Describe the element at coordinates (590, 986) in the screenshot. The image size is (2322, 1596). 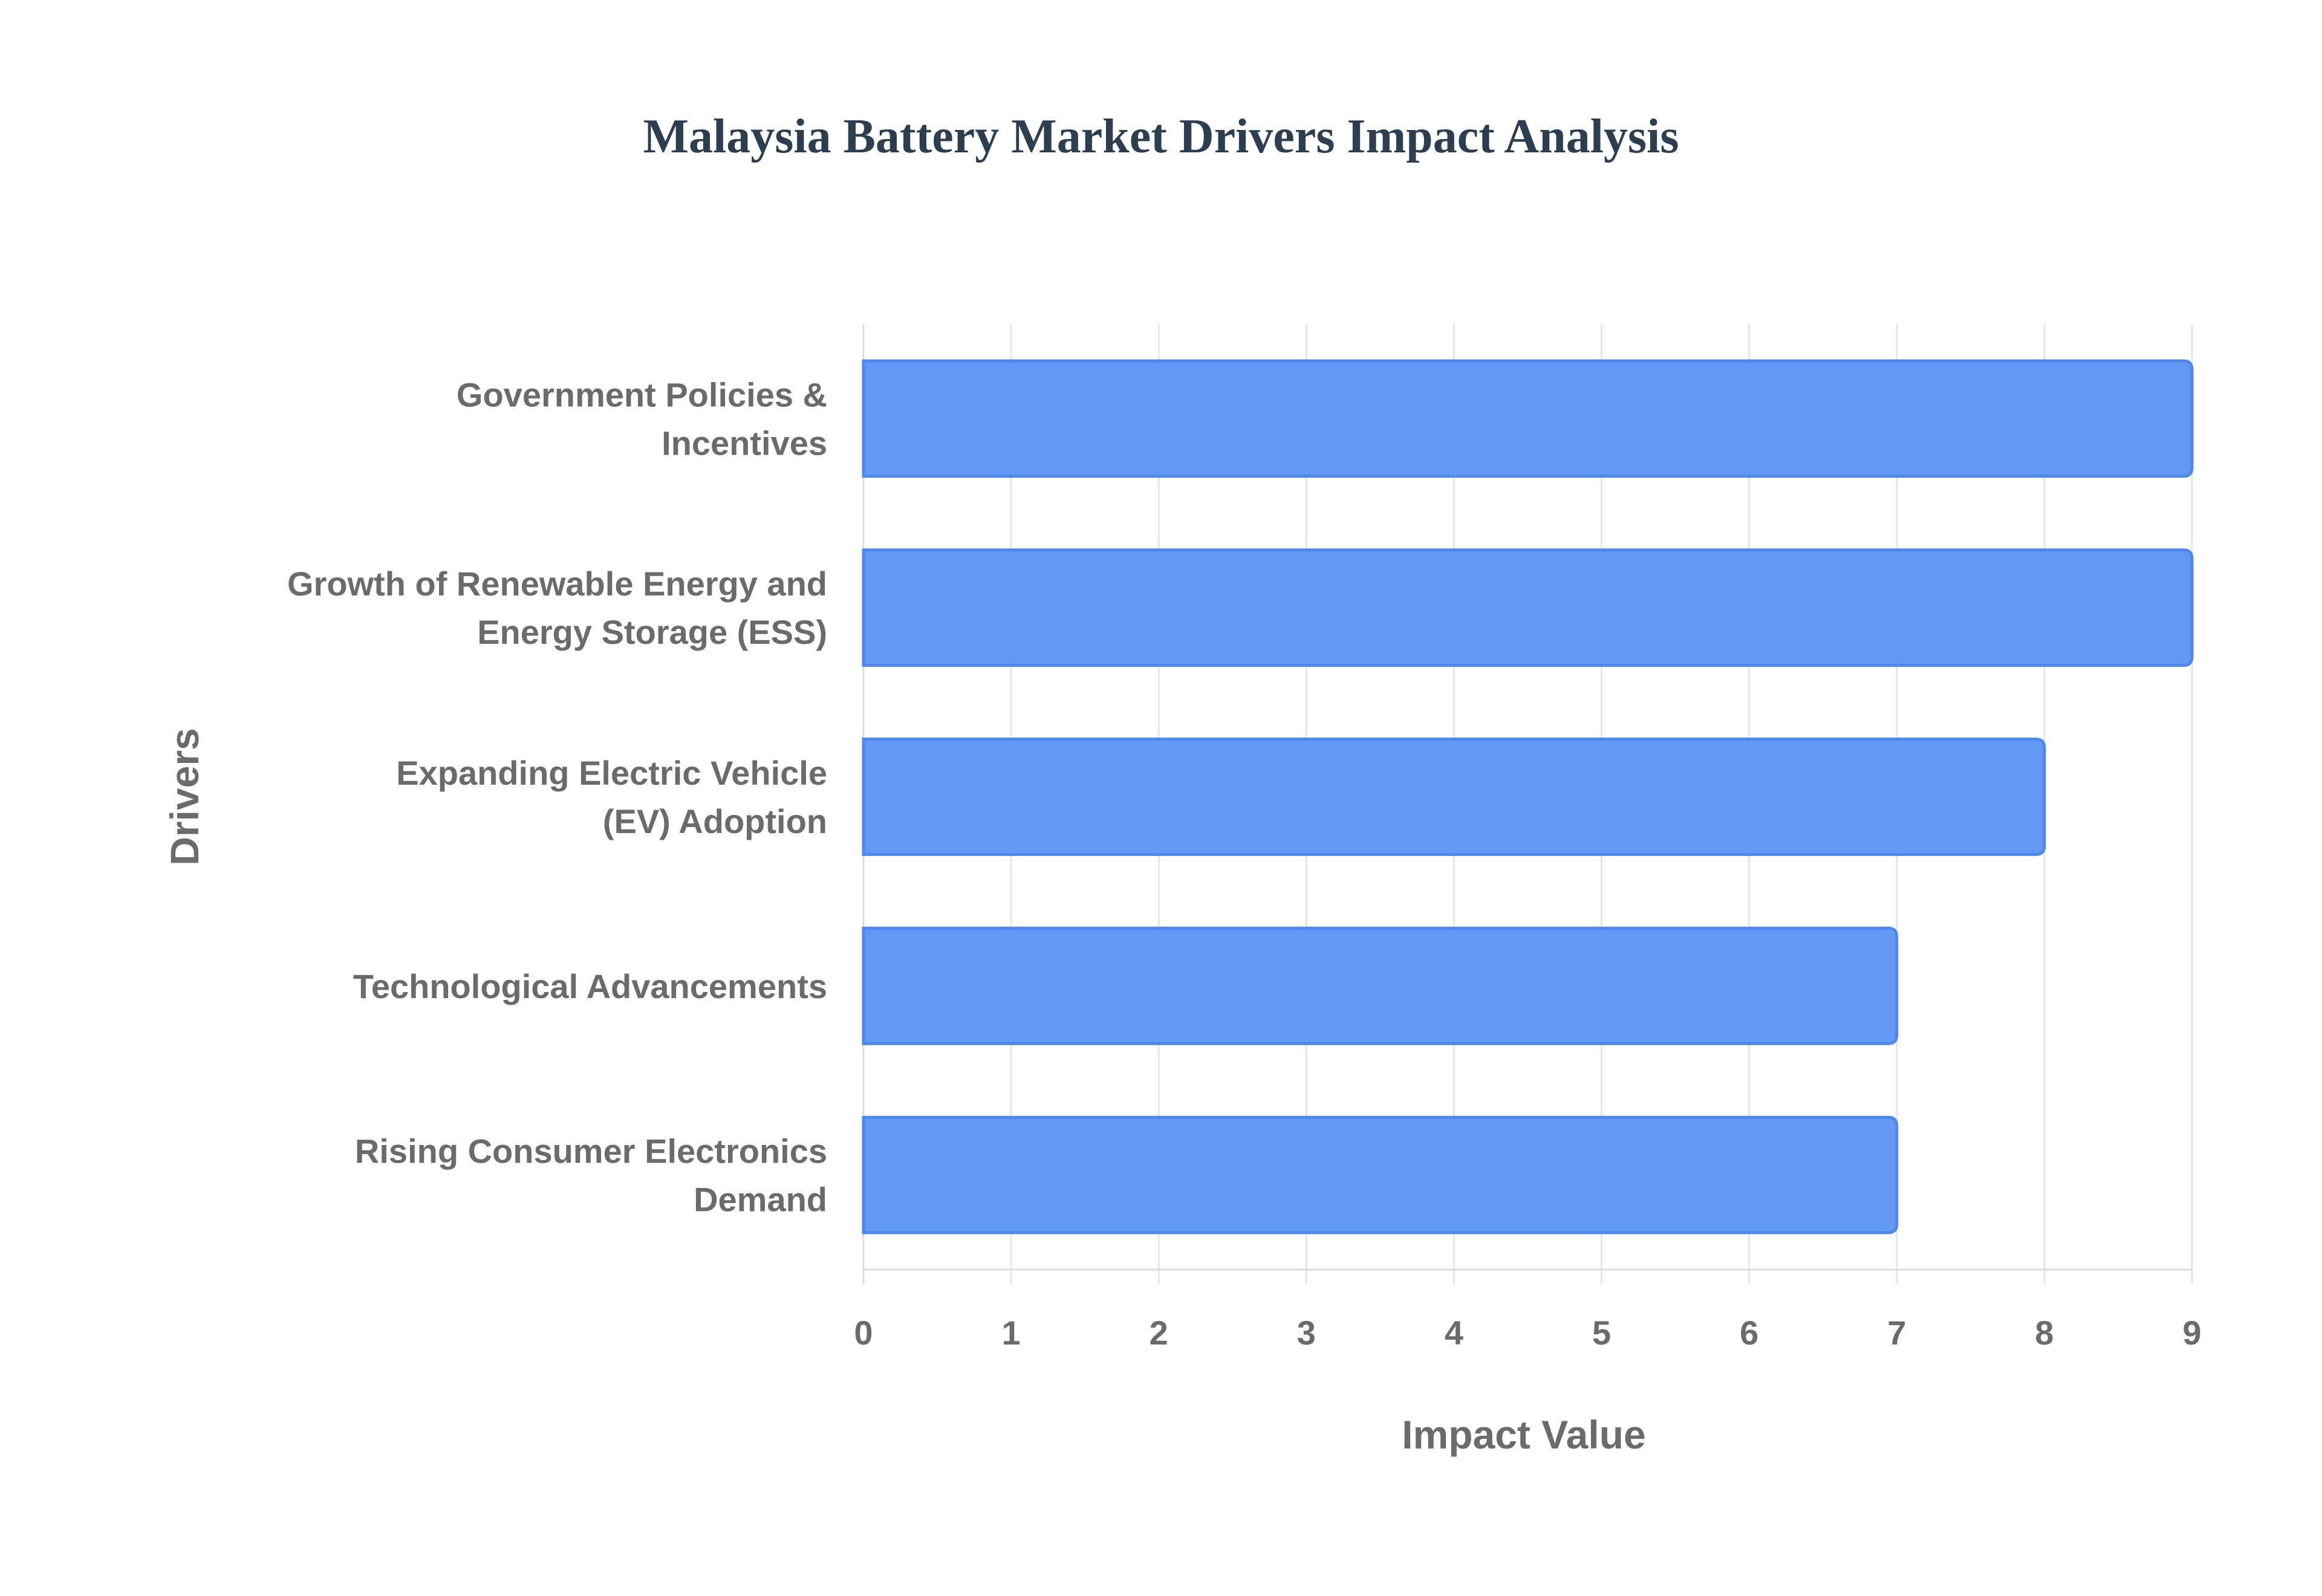
I see `category-label: Technological Advancements` at that location.